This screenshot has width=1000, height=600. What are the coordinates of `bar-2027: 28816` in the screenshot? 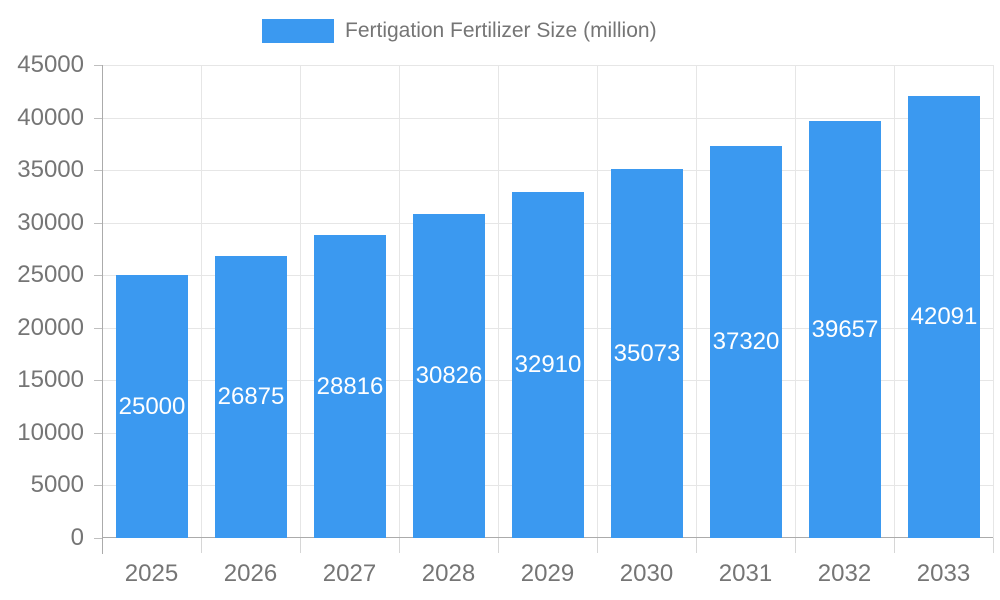 It's located at (350, 386).